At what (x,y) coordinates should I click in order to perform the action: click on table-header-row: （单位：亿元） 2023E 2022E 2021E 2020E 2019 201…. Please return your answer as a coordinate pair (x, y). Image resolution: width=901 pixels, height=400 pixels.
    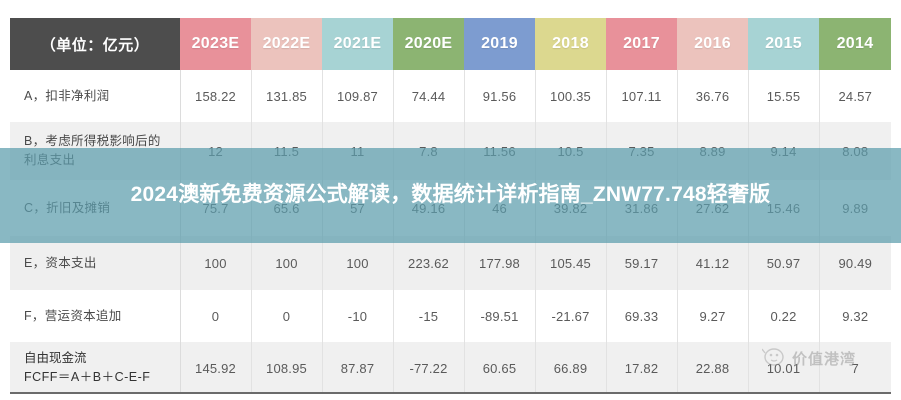
    Looking at the image, I should click on (450, 44).